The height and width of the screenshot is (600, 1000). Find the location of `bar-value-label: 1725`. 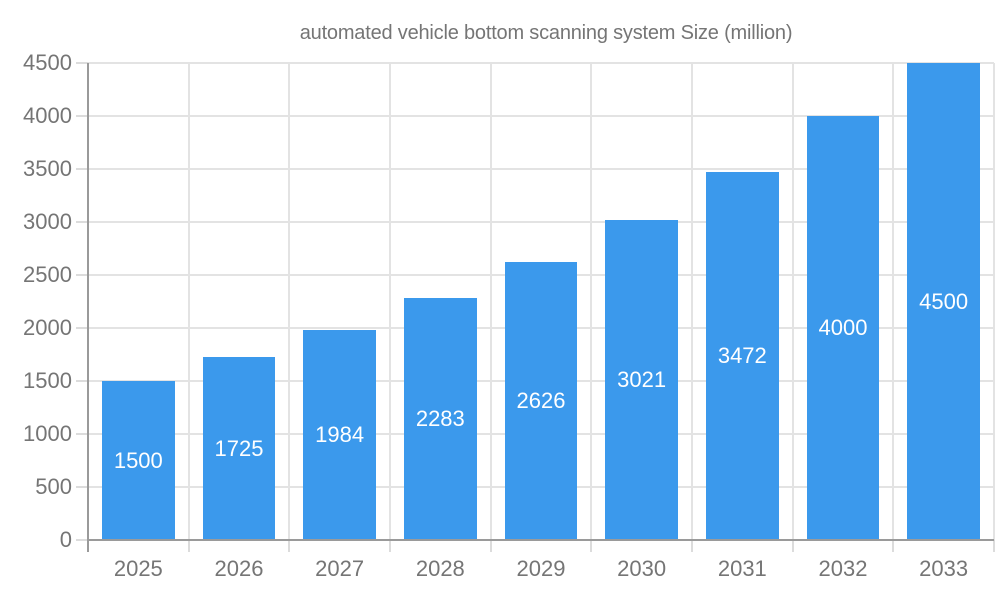

bar-value-label: 1725 is located at coordinates (239, 448).